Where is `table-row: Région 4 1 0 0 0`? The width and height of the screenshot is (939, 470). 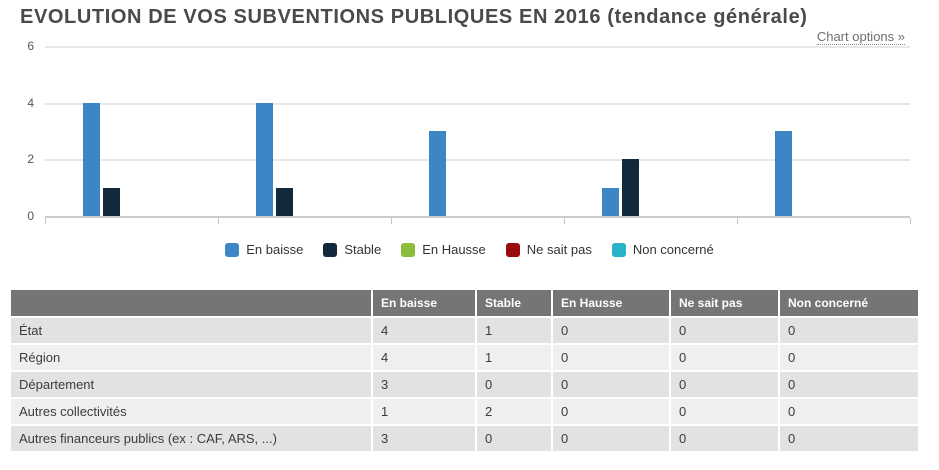 table-row: Région 4 1 0 0 0 is located at coordinates (464, 357).